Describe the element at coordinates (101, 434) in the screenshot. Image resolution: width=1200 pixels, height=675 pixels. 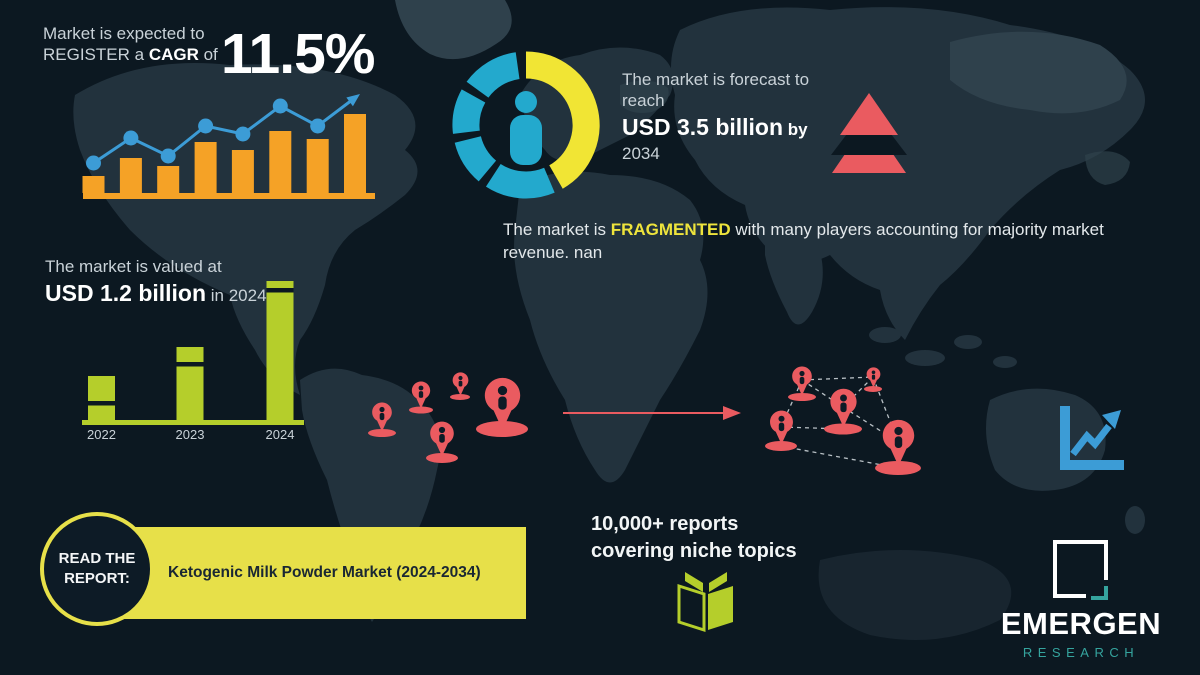
I see `valuation-x-label: 2022` at that location.